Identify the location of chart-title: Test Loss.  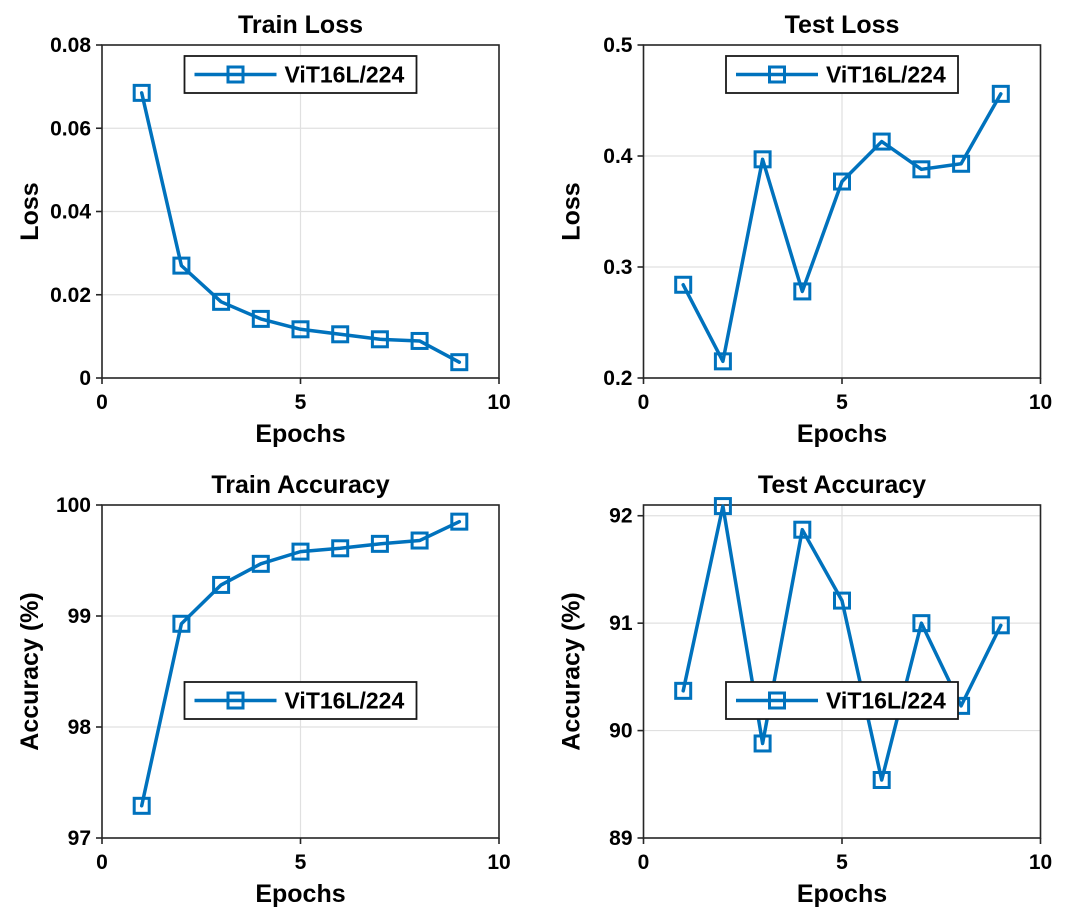
(842, 25).